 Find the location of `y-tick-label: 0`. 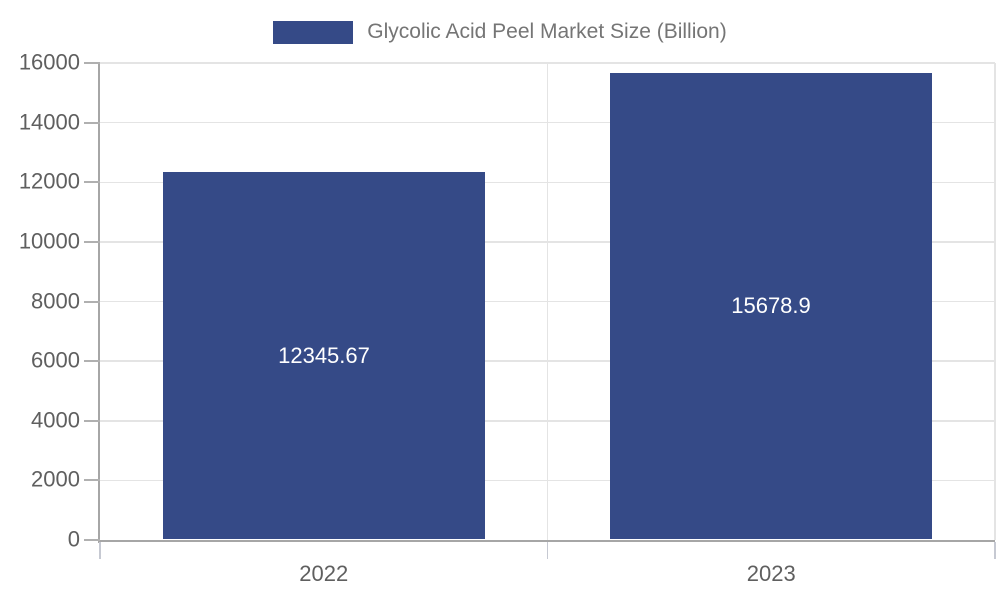

y-tick-label: 0 is located at coordinates (73, 539).